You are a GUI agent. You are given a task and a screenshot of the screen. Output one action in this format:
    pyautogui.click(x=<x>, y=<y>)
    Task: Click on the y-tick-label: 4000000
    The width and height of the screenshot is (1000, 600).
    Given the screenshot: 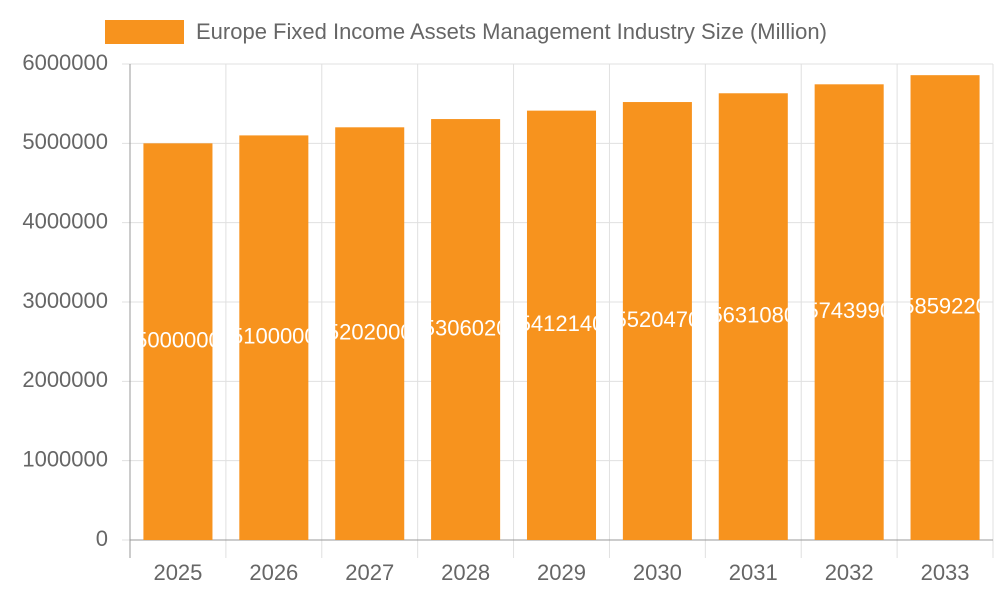 What is the action you would take?
    pyautogui.click(x=65, y=220)
    